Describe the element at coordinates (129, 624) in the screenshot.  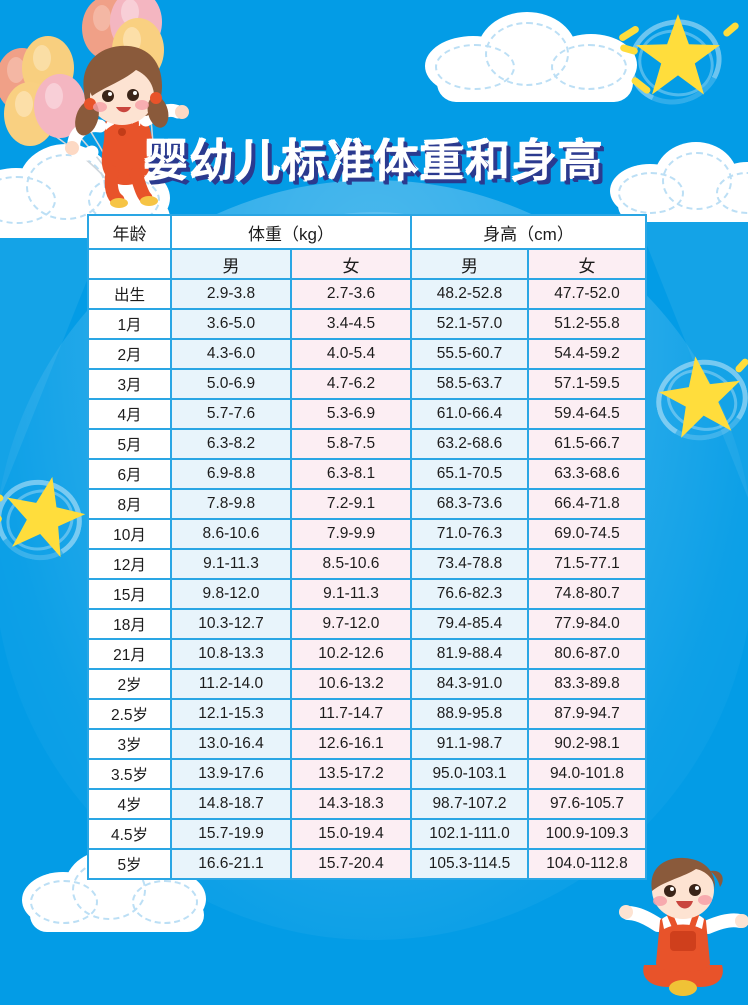
I see `cell-age: 18月` at that location.